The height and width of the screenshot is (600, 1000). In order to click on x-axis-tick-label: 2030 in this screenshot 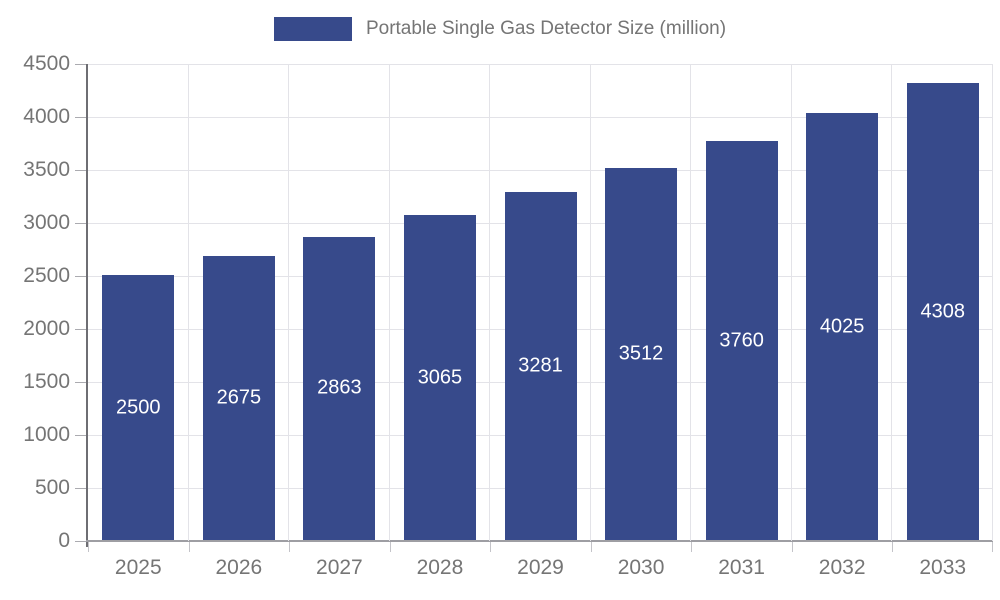, I will do `click(641, 567)`.